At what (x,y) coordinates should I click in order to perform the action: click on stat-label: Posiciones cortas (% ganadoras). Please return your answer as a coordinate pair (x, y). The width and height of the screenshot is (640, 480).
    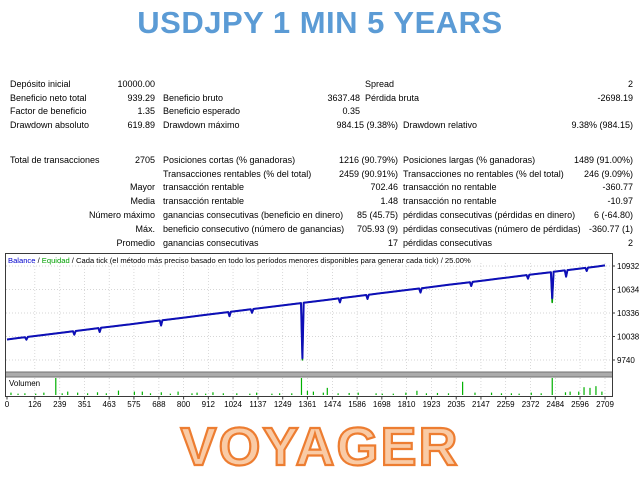
    Looking at the image, I should click on (229, 160).